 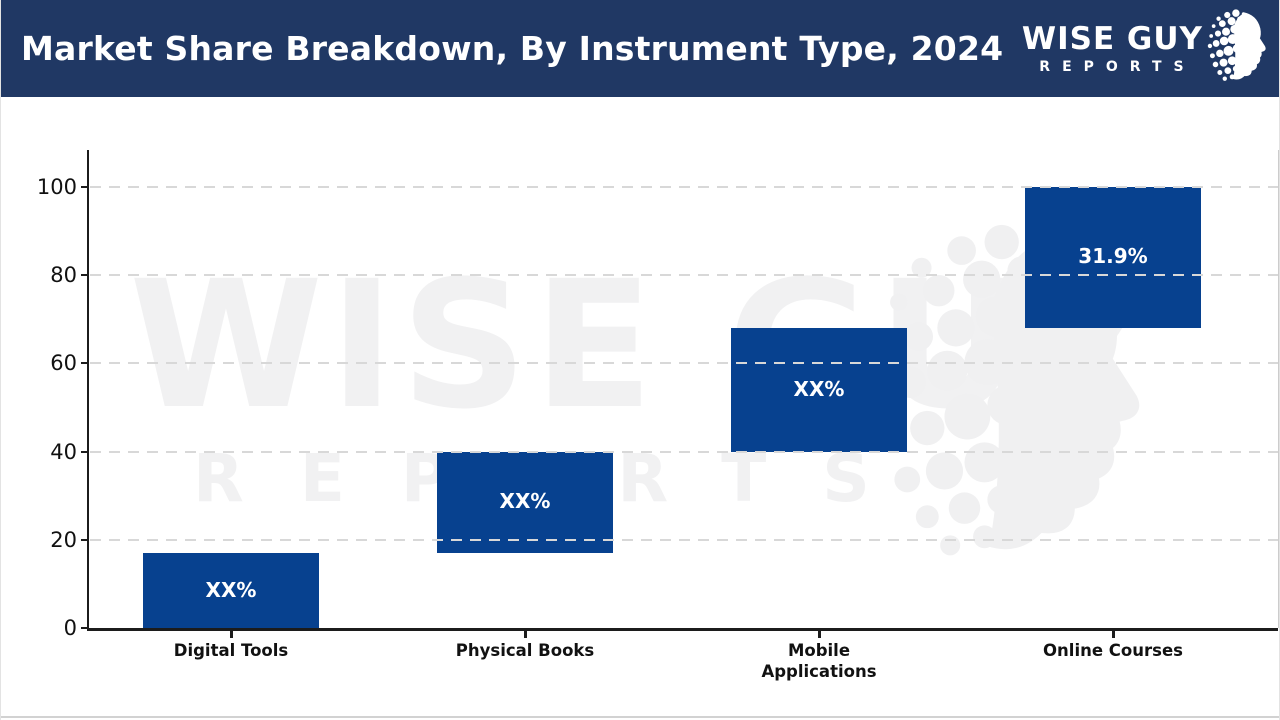 What do you see at coordinates (1278, 389) in the screenshot?
I see `plot-right-border` at bounding box center [1278, 389].